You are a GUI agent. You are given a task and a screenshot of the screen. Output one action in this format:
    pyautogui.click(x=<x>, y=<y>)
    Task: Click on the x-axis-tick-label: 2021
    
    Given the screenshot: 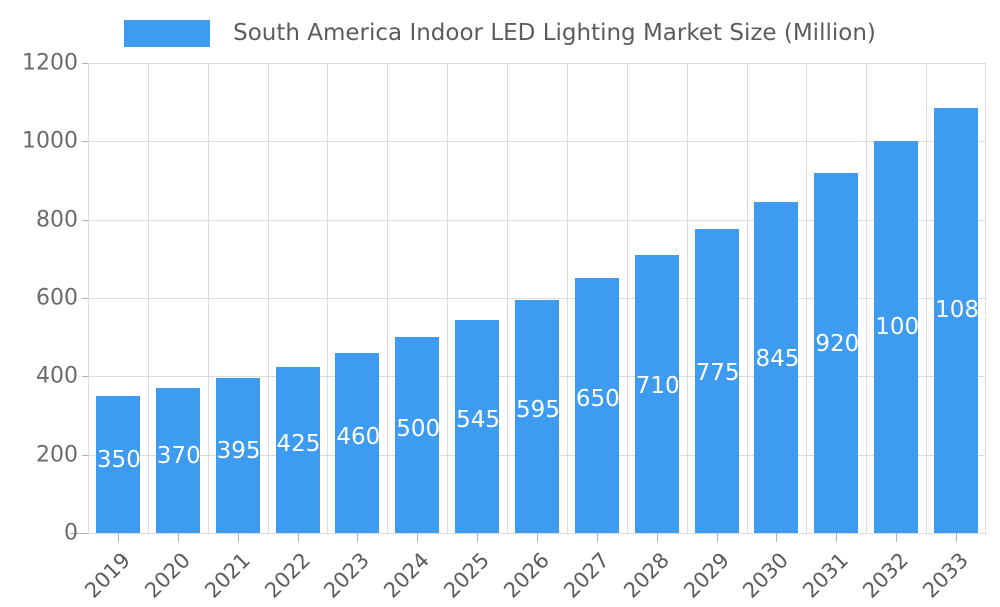 What is the action you would take?
    pyautogui.click(x=227, y=575)
    